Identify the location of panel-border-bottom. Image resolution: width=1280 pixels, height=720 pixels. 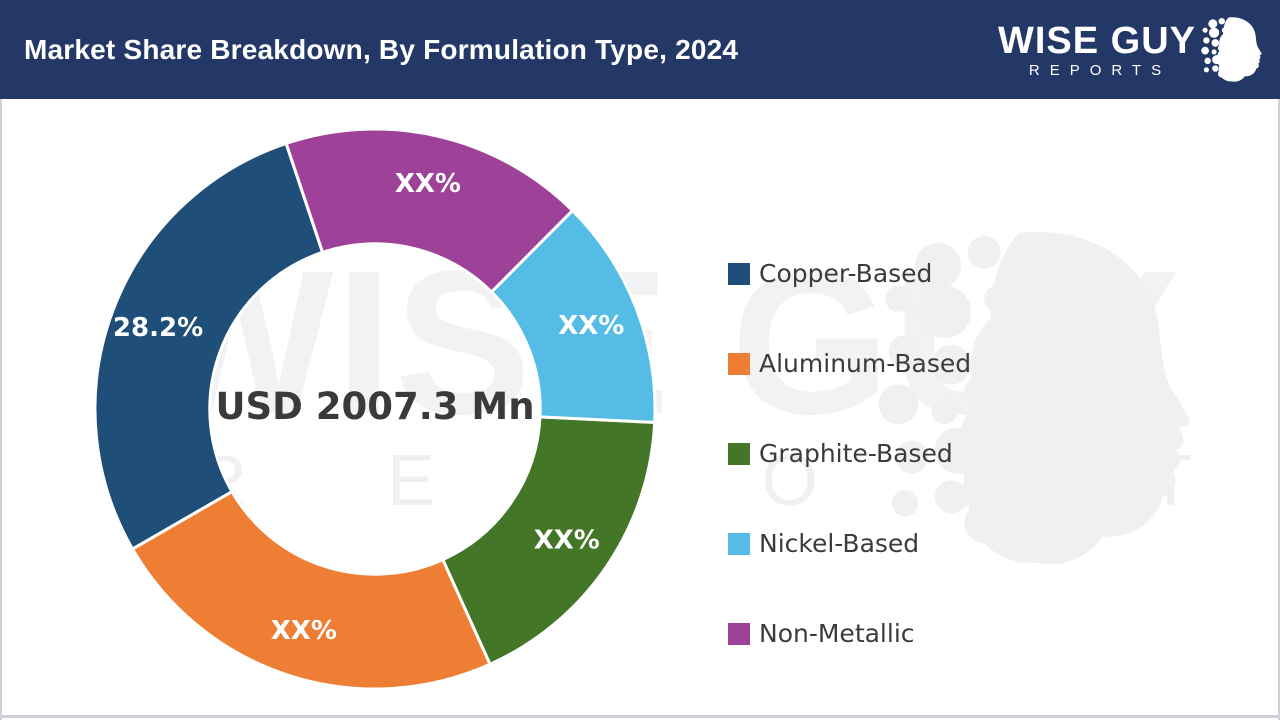
(640, 716).